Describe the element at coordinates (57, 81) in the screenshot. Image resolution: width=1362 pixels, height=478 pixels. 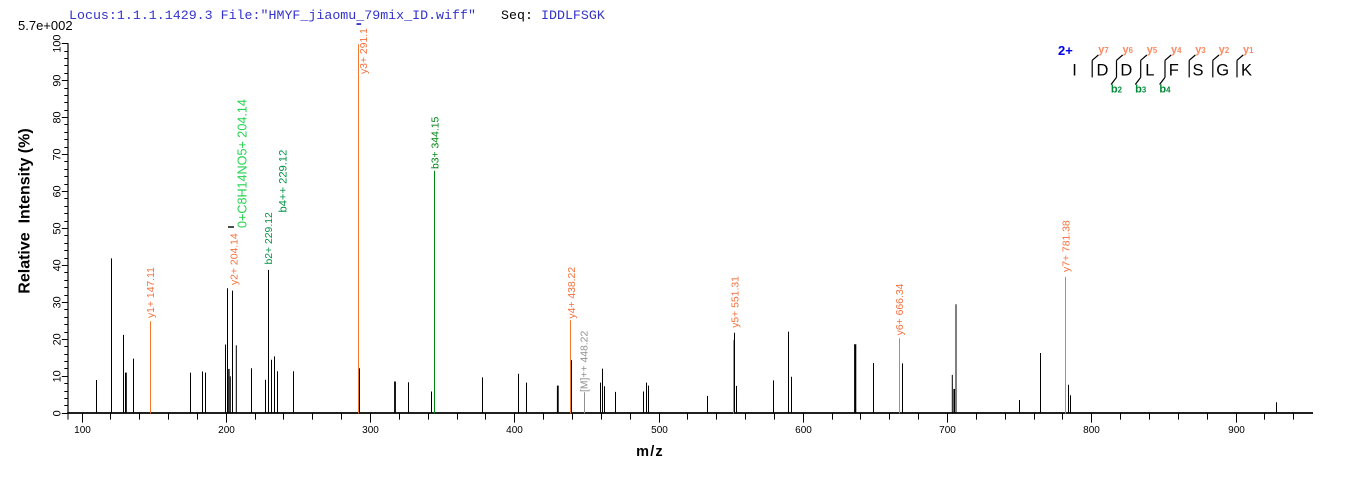
I see `svg-text: 90` at that location.